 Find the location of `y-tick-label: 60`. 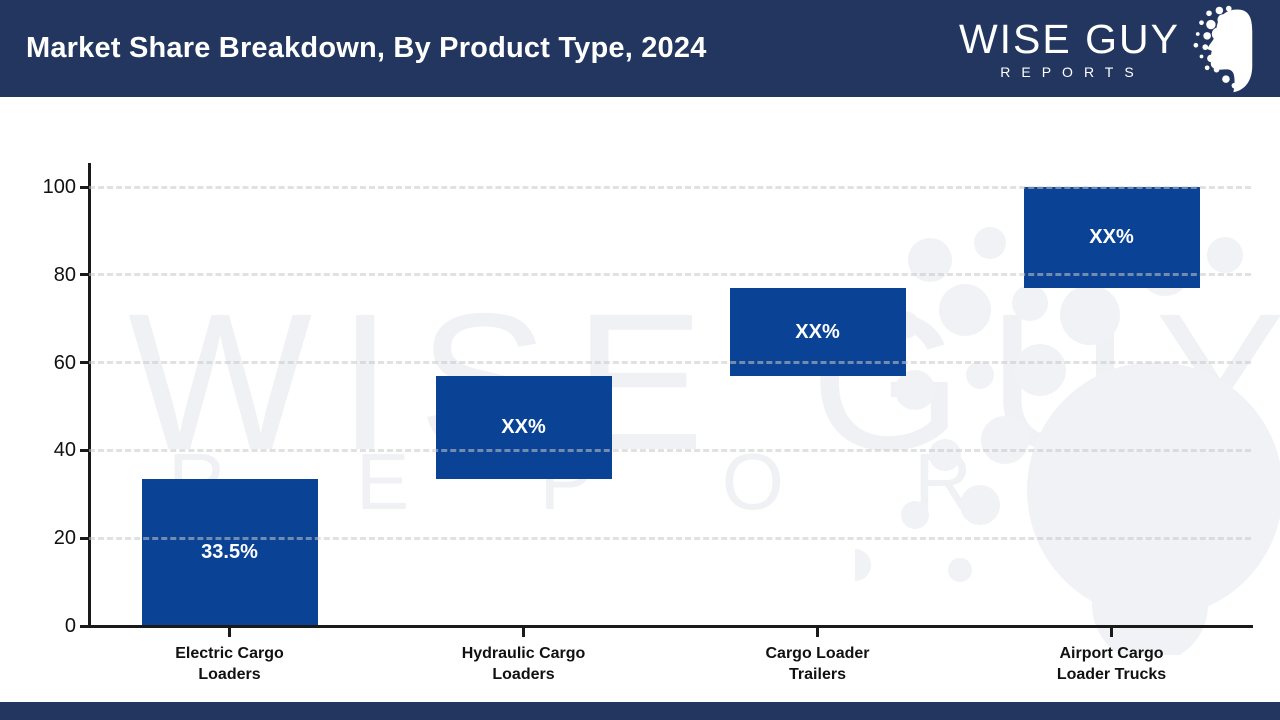

y-tick-label: 60 is located at coordinates (64, 362).